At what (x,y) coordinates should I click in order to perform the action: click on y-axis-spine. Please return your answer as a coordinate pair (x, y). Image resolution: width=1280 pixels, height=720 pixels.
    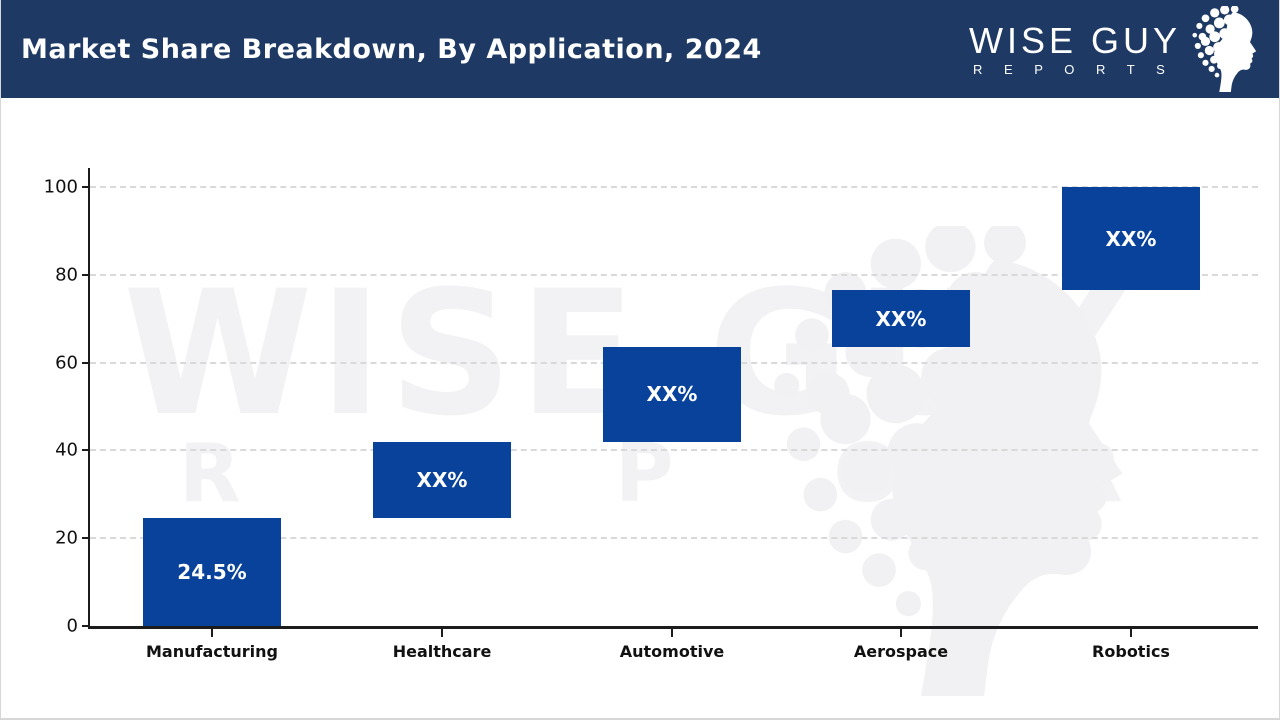
    Looking at the image, I should click on (89, 398).